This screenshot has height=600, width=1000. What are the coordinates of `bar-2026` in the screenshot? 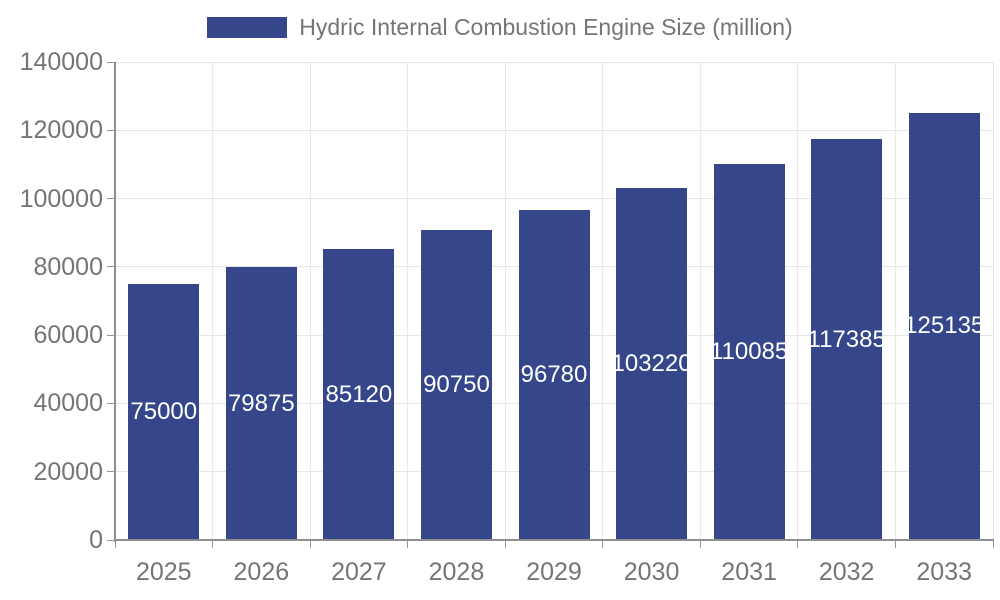 It's located at (261, 403).